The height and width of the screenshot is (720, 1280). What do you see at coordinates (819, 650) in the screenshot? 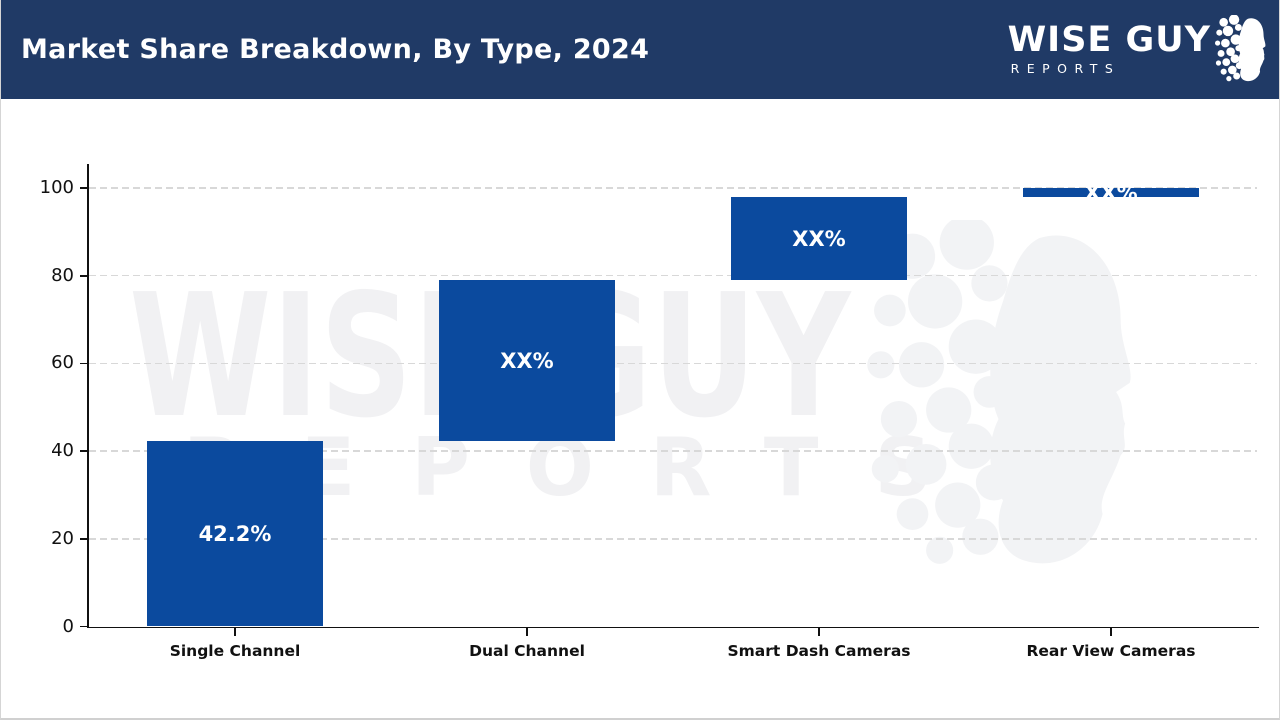
I see `x-category-label: Smart Dash Cameras` at bounding box center [819, 650].